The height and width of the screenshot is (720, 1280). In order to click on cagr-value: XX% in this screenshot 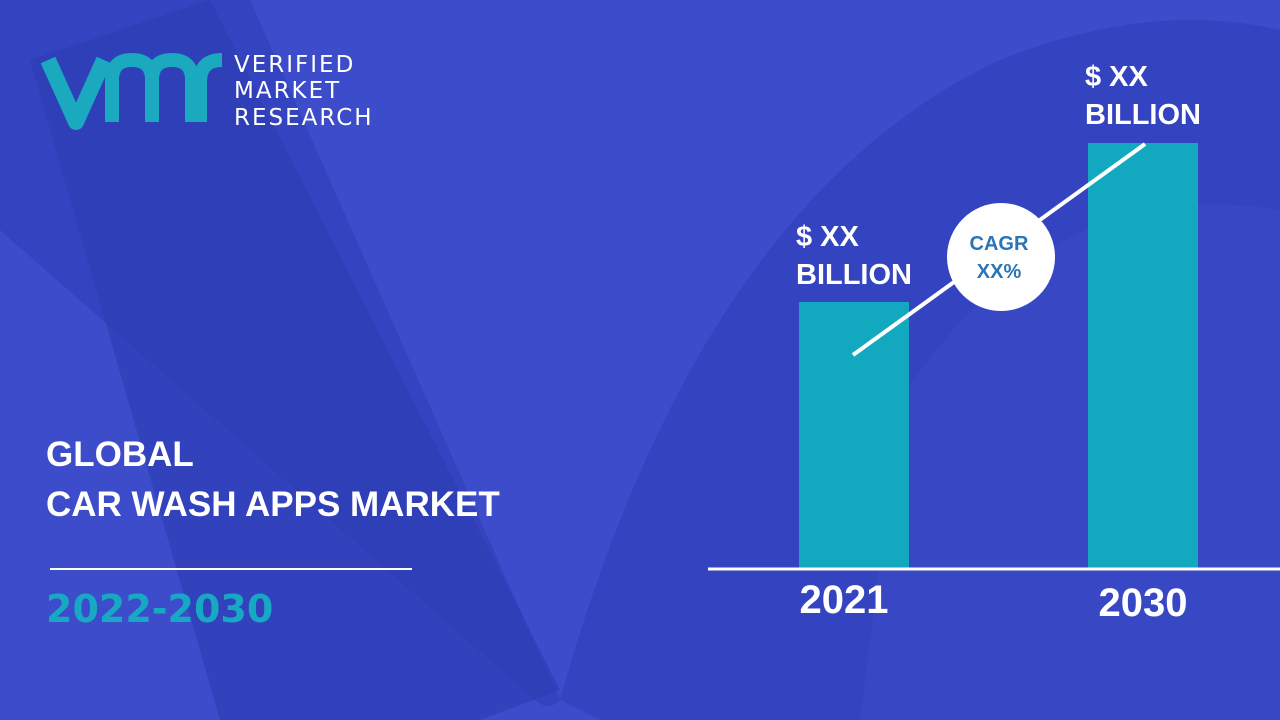, I will do `click(999, 272)`.